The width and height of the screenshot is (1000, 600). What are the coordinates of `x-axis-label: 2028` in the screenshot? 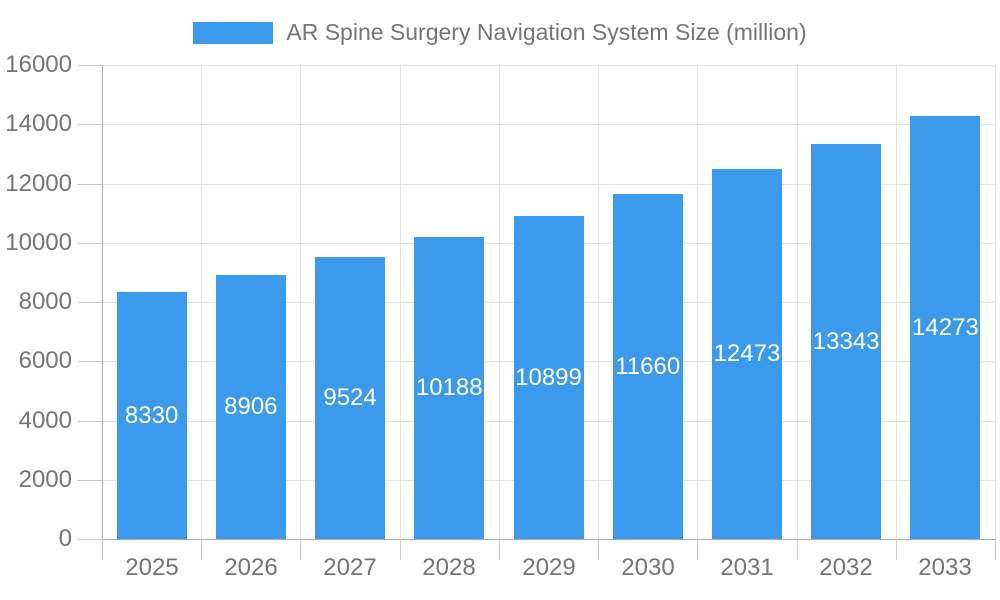 It's located at (449, 567).